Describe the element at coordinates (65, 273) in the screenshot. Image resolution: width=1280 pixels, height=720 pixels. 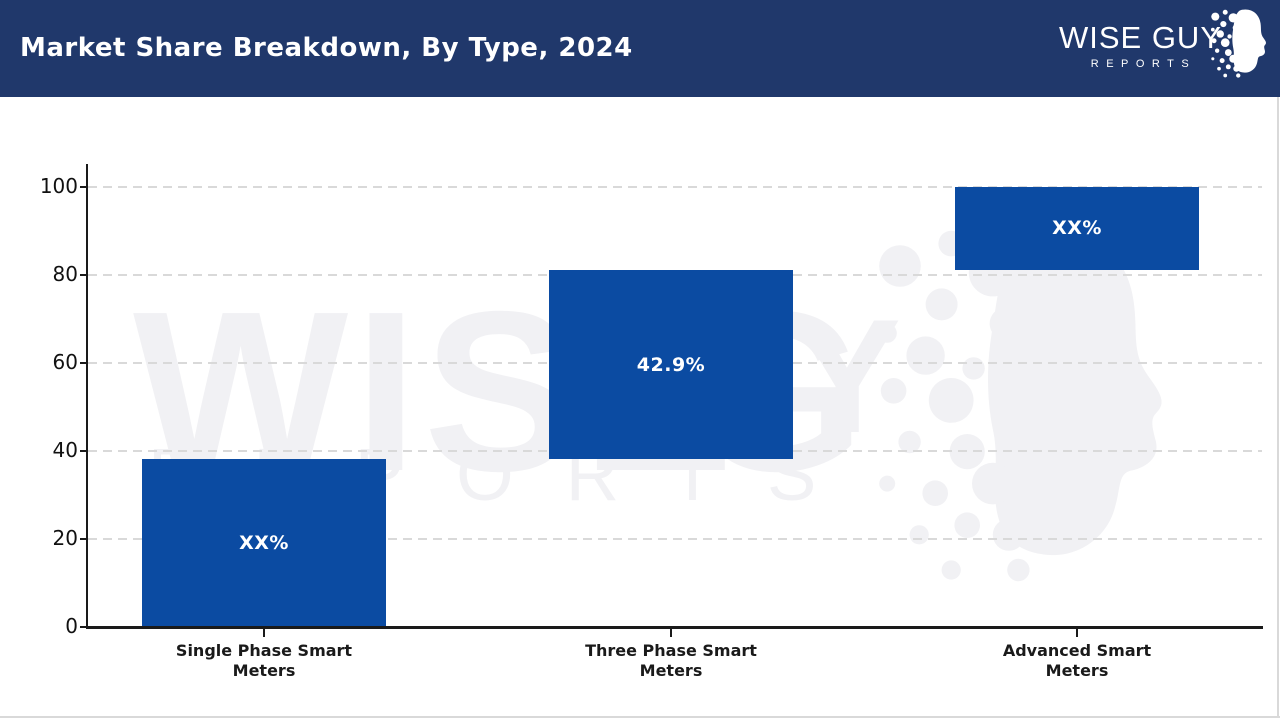
I see `y-tick-label: 80` at that location.